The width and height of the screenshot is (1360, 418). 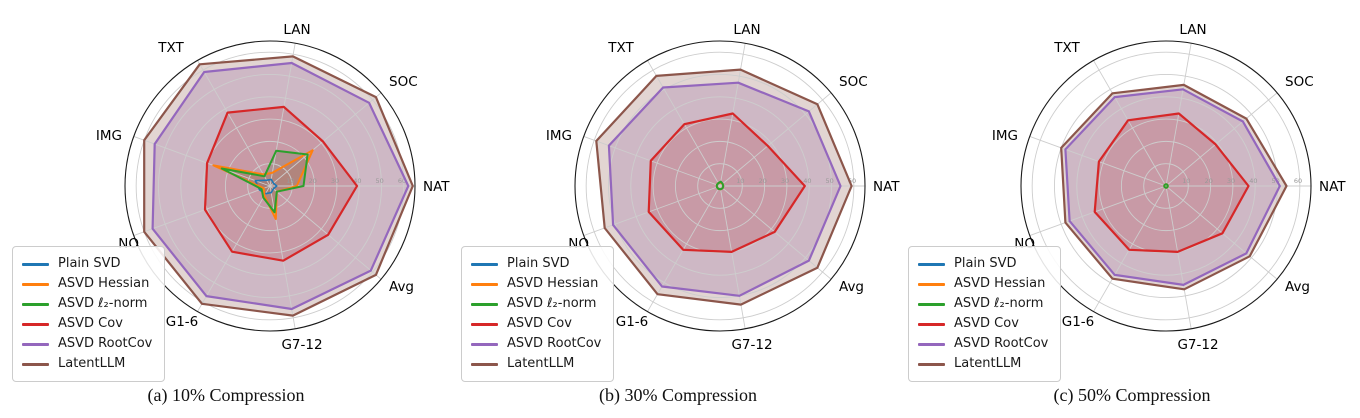 I want to click on axis-label-txt: TXT, so click(x=1066, y=48).